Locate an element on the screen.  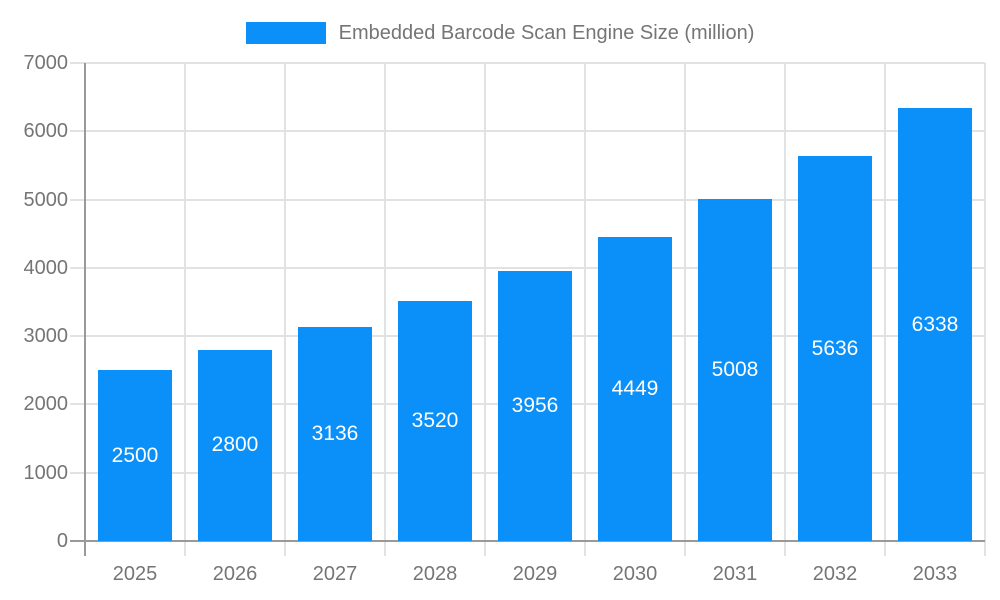
x-tick-label: 2025 is located at coordinates (135, 574).